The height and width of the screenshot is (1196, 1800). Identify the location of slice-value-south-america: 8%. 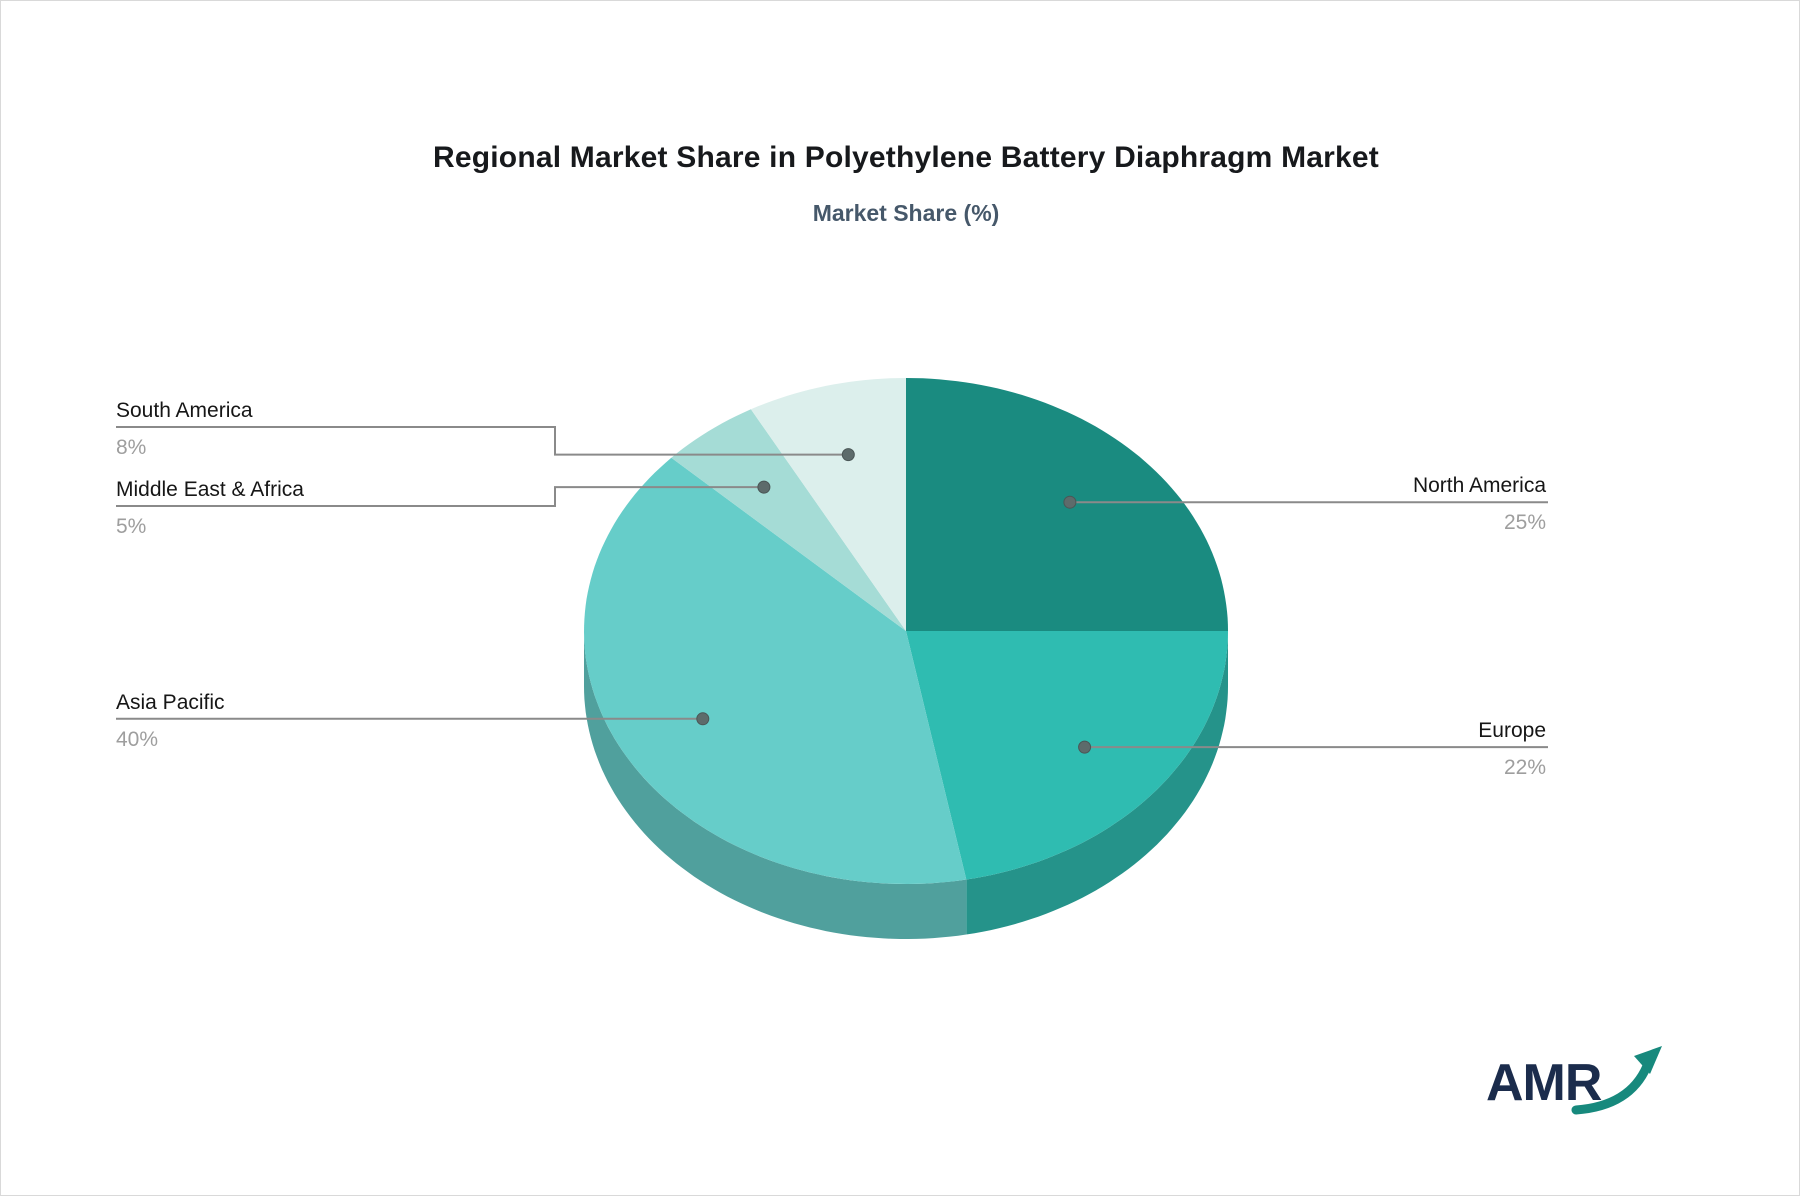
(131, 447).